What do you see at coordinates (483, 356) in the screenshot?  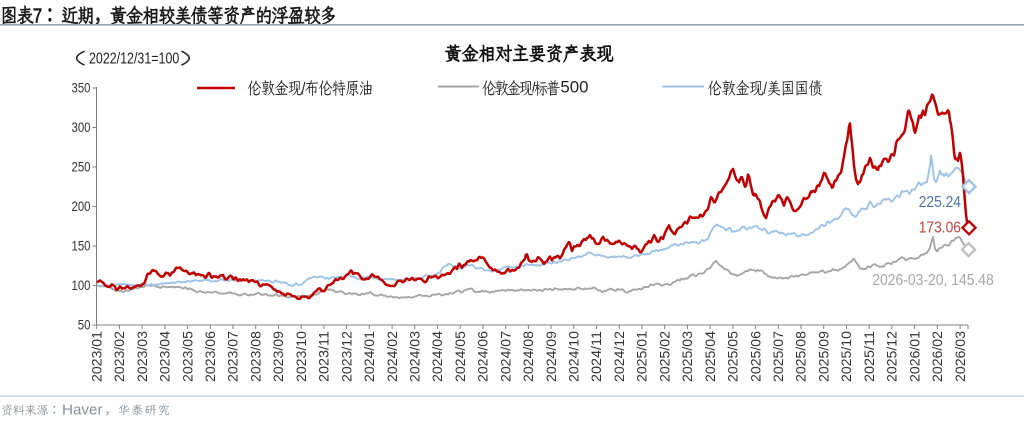 I see `svg-text: 2024/06` at bounding box center [483, 356].